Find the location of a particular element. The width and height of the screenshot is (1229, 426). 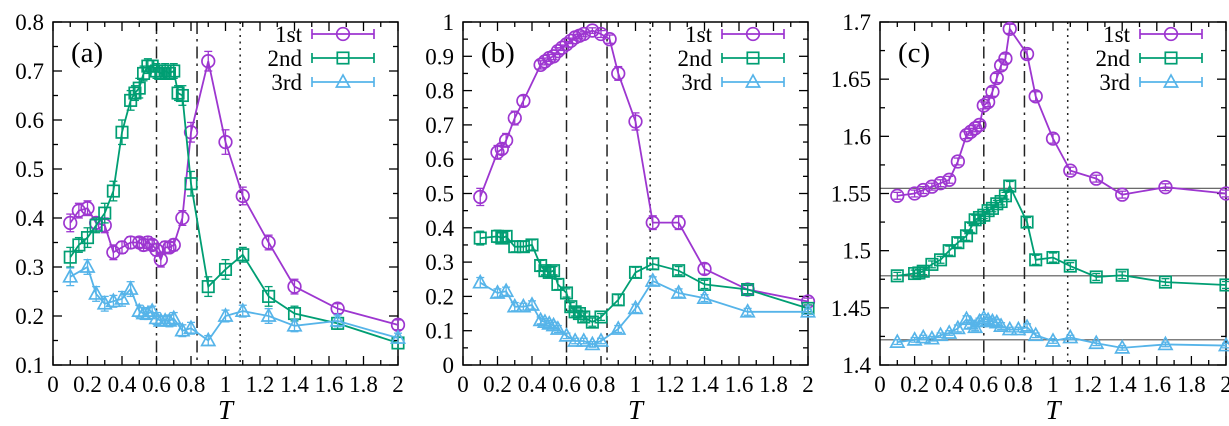

y-tick-label: 0.6 is located at coordinates (439, 159).